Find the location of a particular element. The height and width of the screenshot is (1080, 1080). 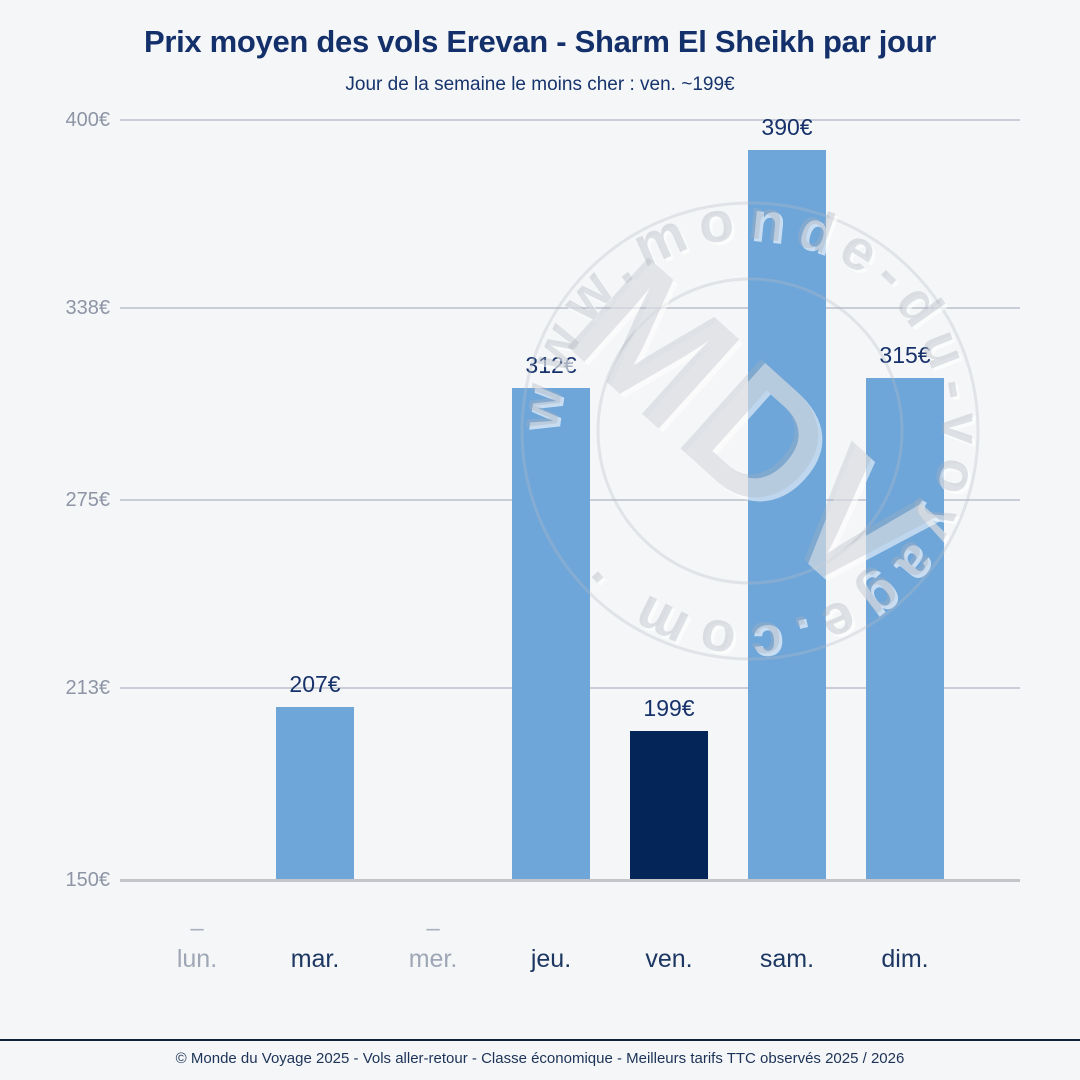

no-data-marker-lun: – is located at coordinates (197, 928).